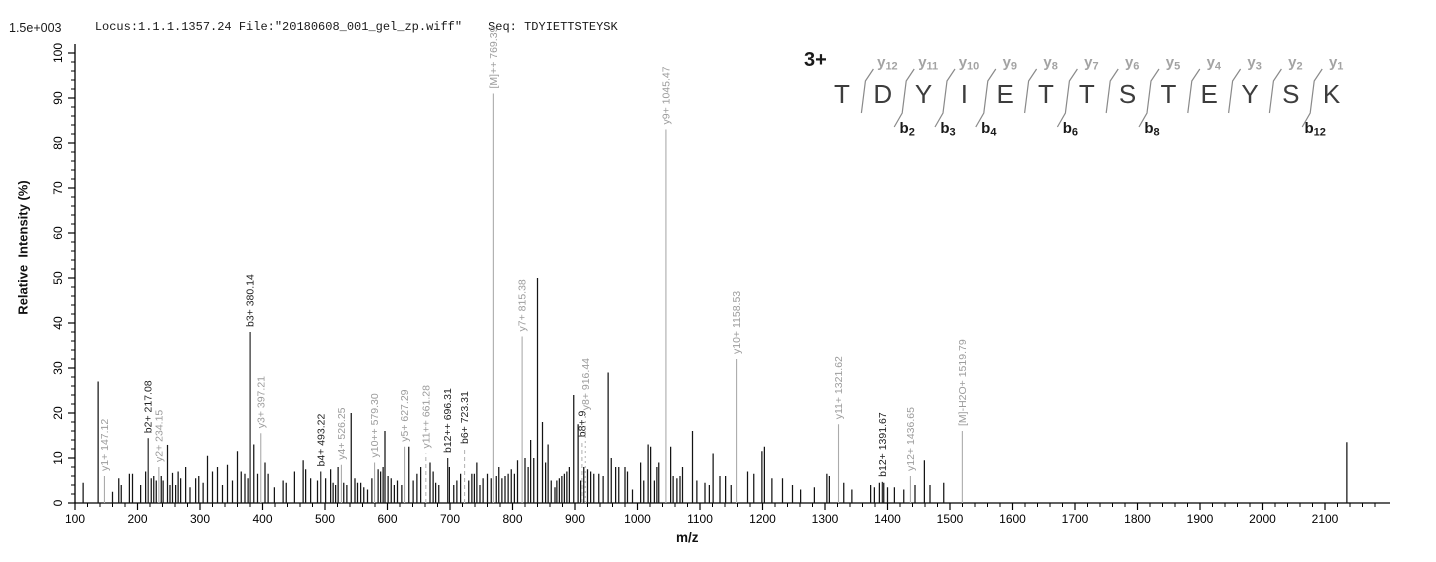 Image resolution: width=1436 pixels, height=562 pixels. Describe the element at coordinates (58, 413) in the screenshot. I see `y-tick-label: 20` at that location.